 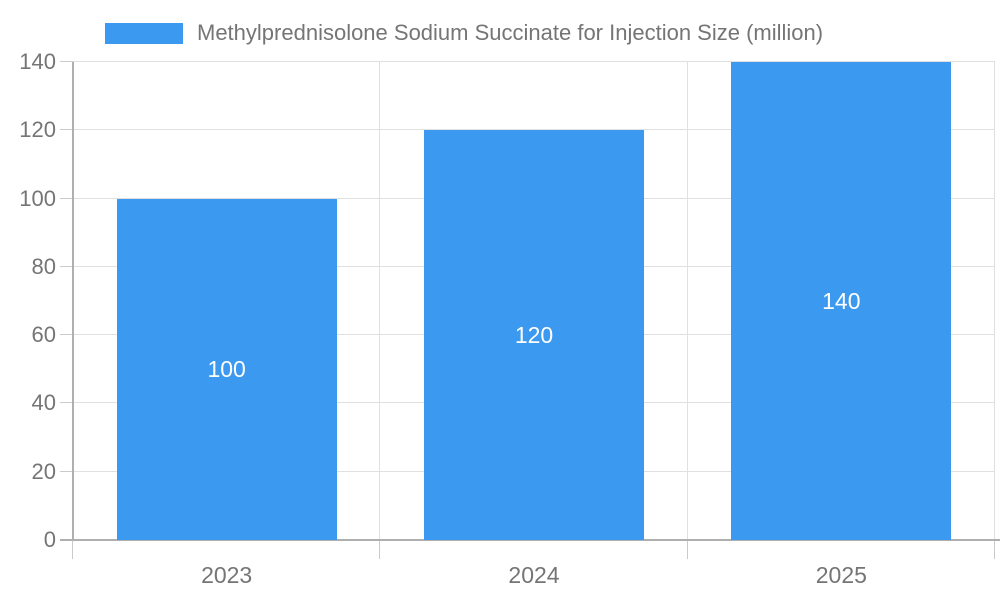 What do you see at coordinates (37, 198) in the screenshot?
I see `y-tick-label: 100` at bounding box center [37, 198].